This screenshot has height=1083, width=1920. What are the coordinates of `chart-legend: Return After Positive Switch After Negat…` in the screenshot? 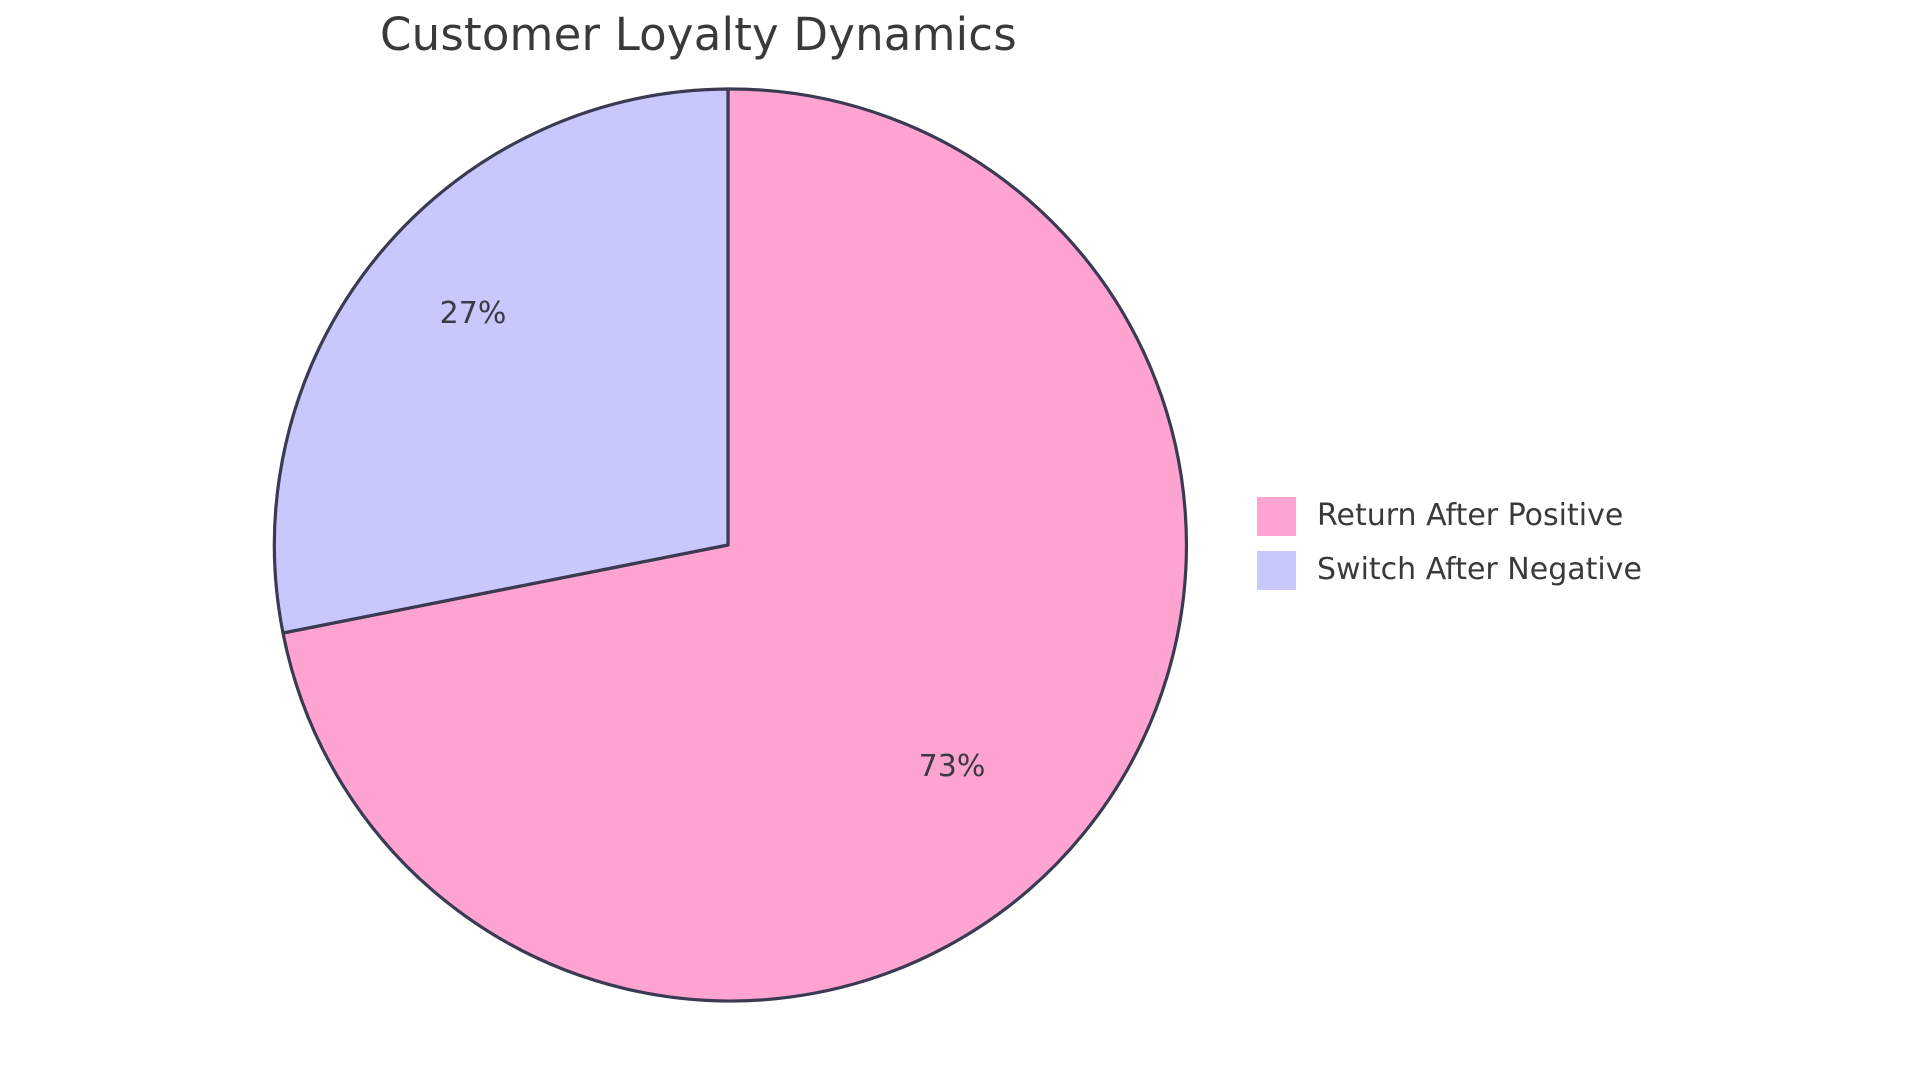 It's located at (1449, 543).